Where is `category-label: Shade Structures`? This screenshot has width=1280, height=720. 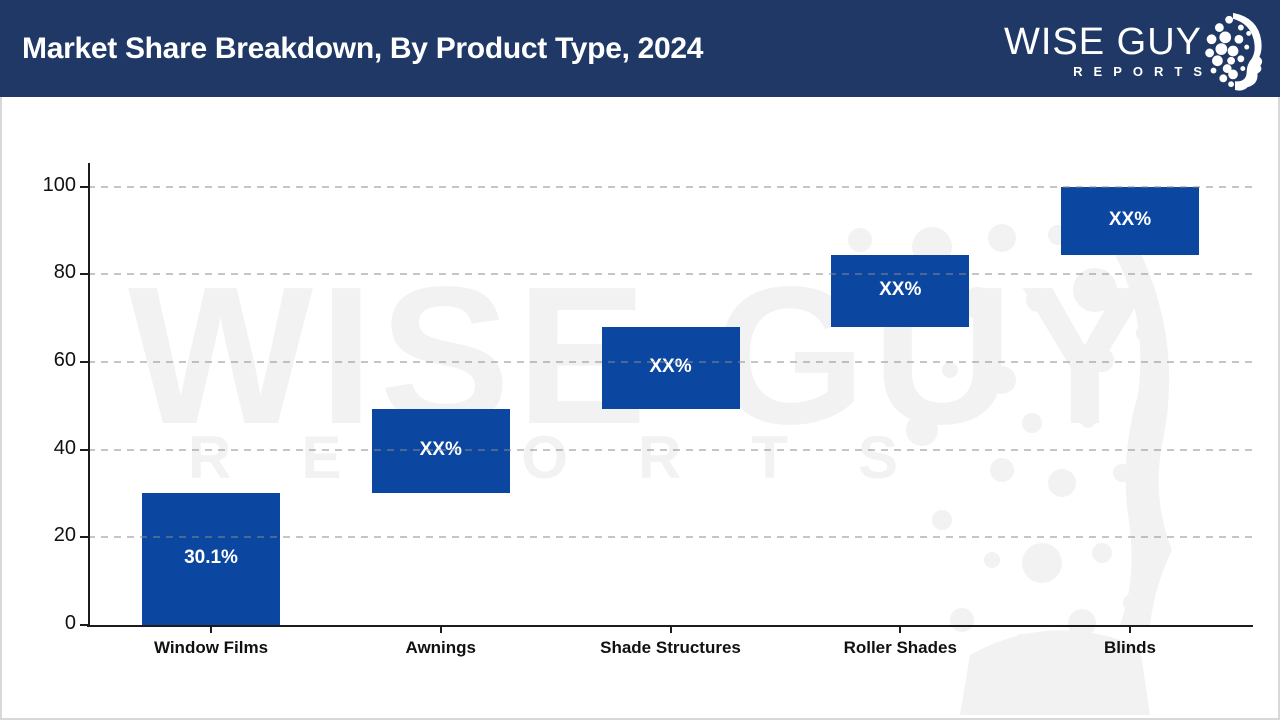 category-label: Shade Structures is located at coordinates (670, 647).